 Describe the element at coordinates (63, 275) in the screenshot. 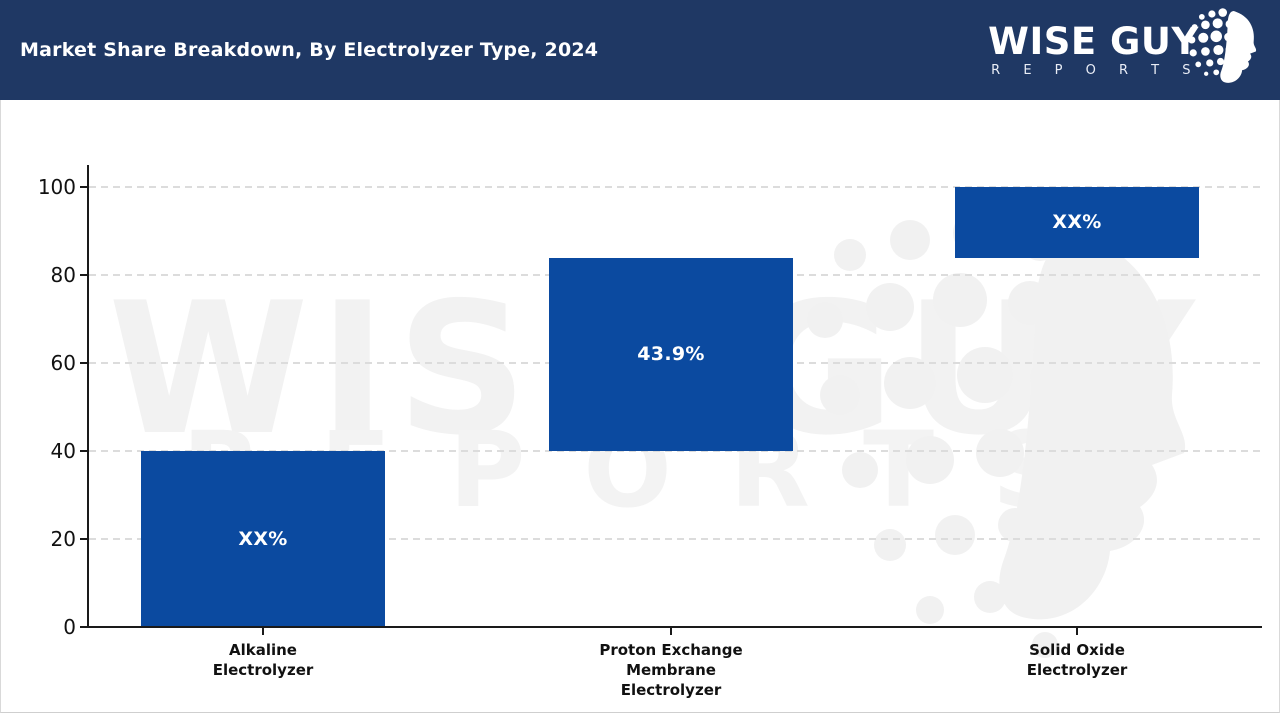

I see `y-tick-label: 80` at that location.